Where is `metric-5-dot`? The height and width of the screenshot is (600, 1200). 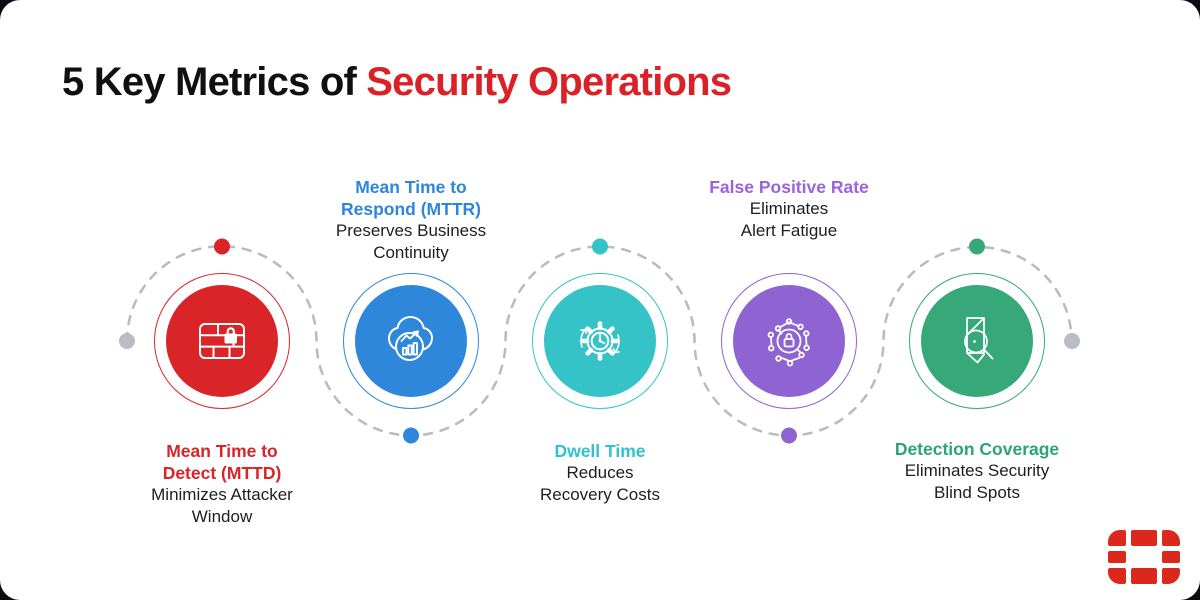
metric-5-dot is located at coordinates (977, 246).